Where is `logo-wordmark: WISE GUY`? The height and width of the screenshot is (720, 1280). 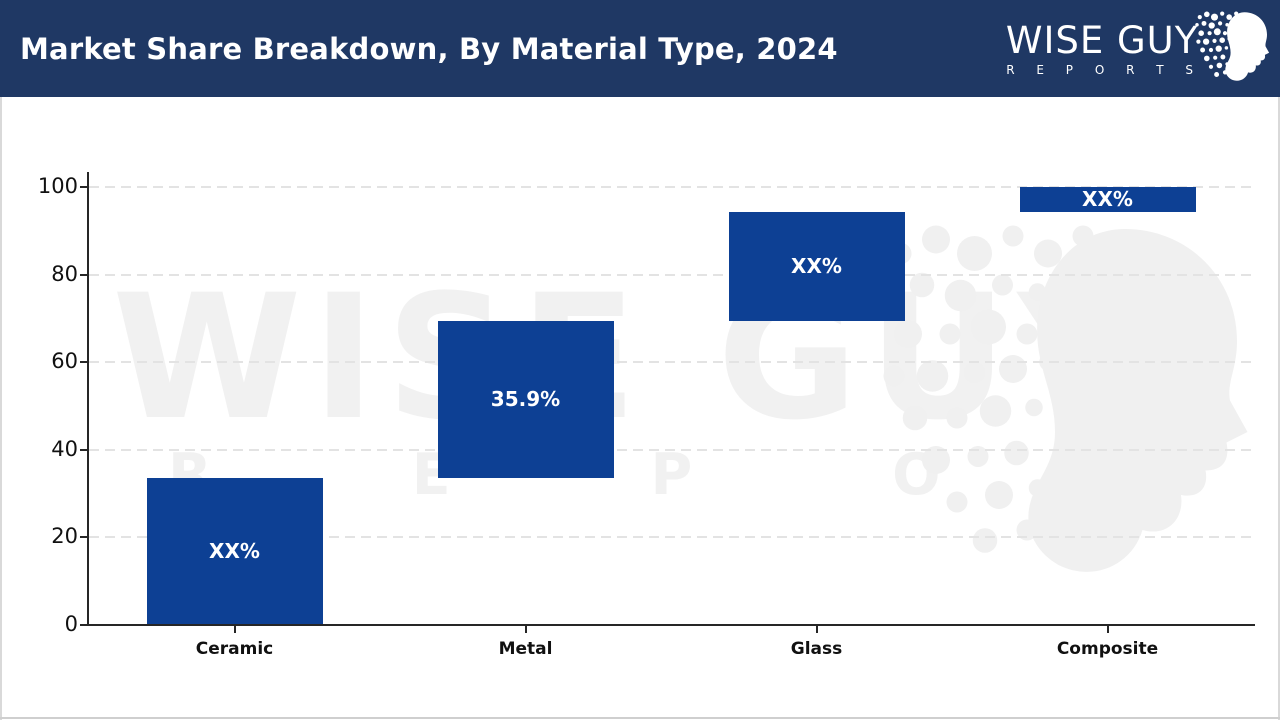 logo-wordmark: WISE GUY is located at coordinates (1102, 41).